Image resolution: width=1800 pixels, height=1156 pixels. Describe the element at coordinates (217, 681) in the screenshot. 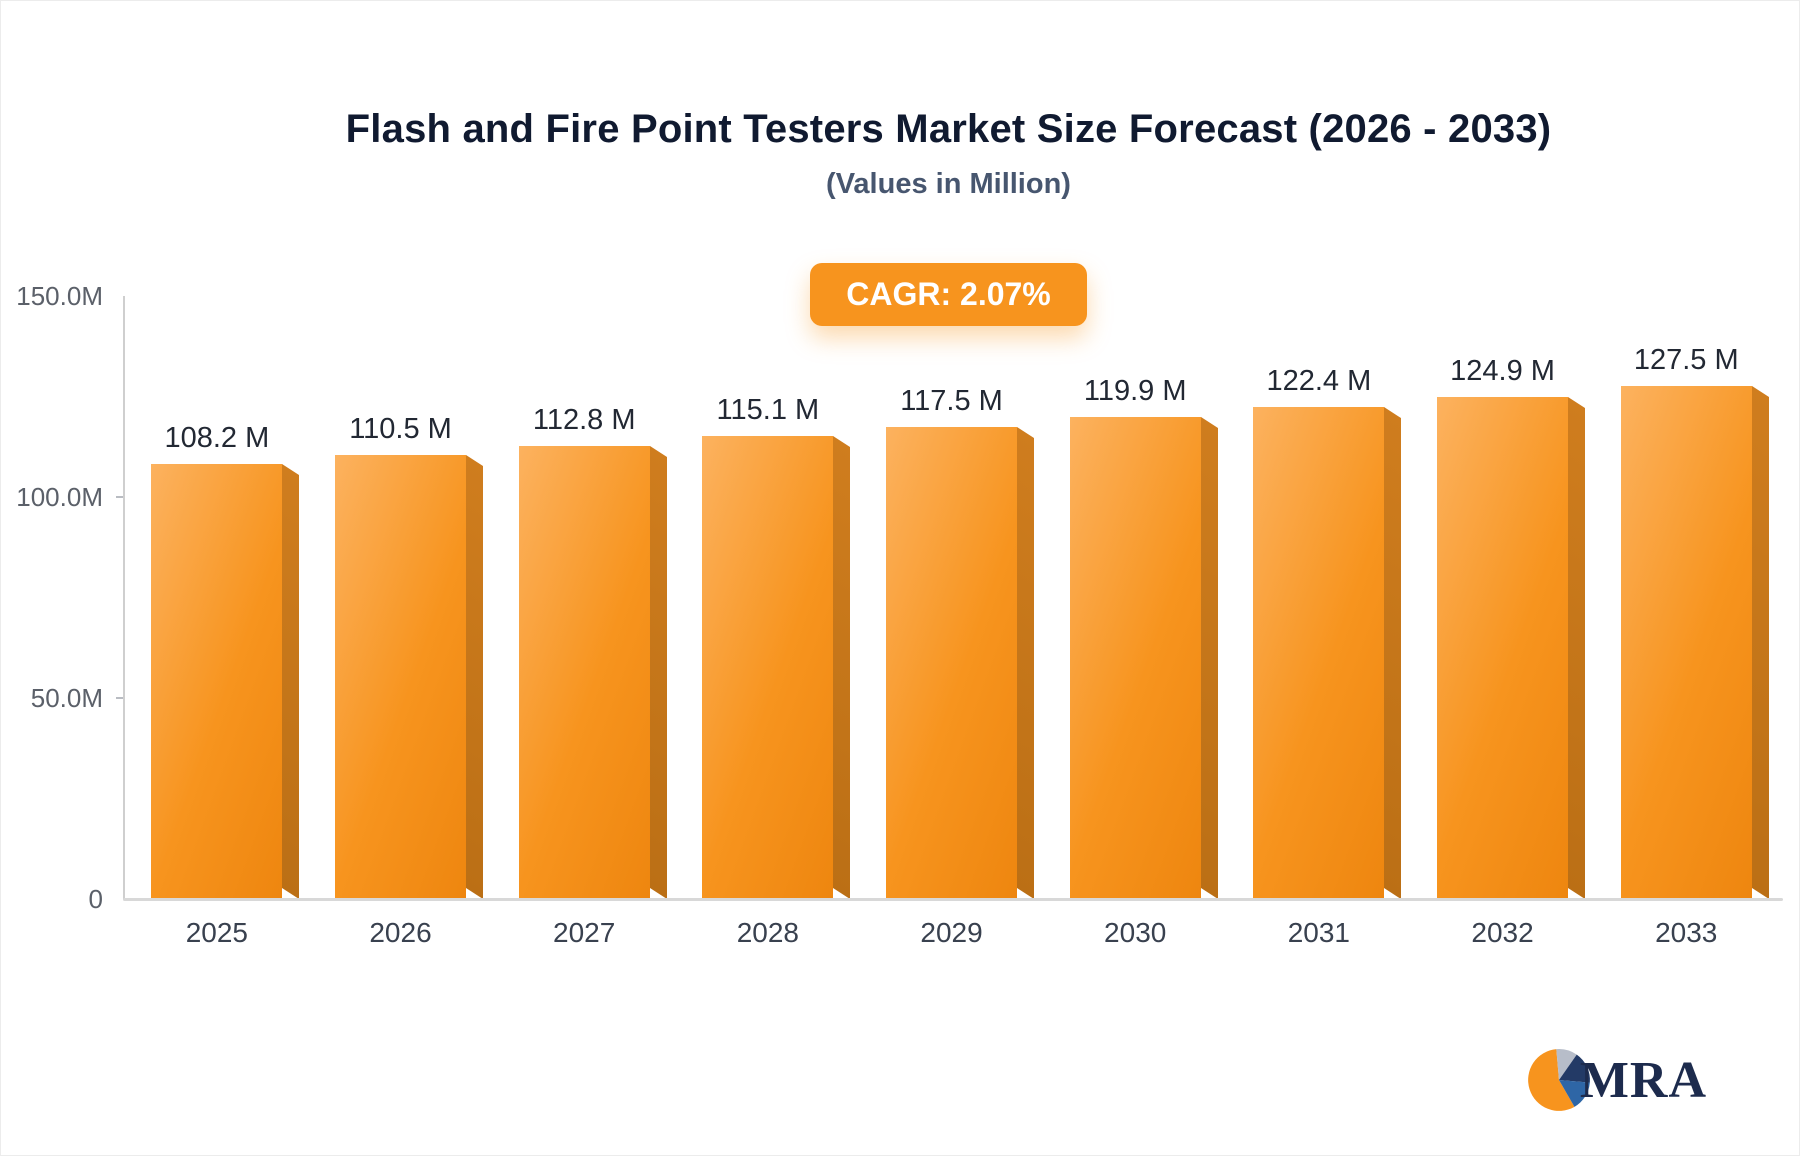

I see `bar-2025` at that location.